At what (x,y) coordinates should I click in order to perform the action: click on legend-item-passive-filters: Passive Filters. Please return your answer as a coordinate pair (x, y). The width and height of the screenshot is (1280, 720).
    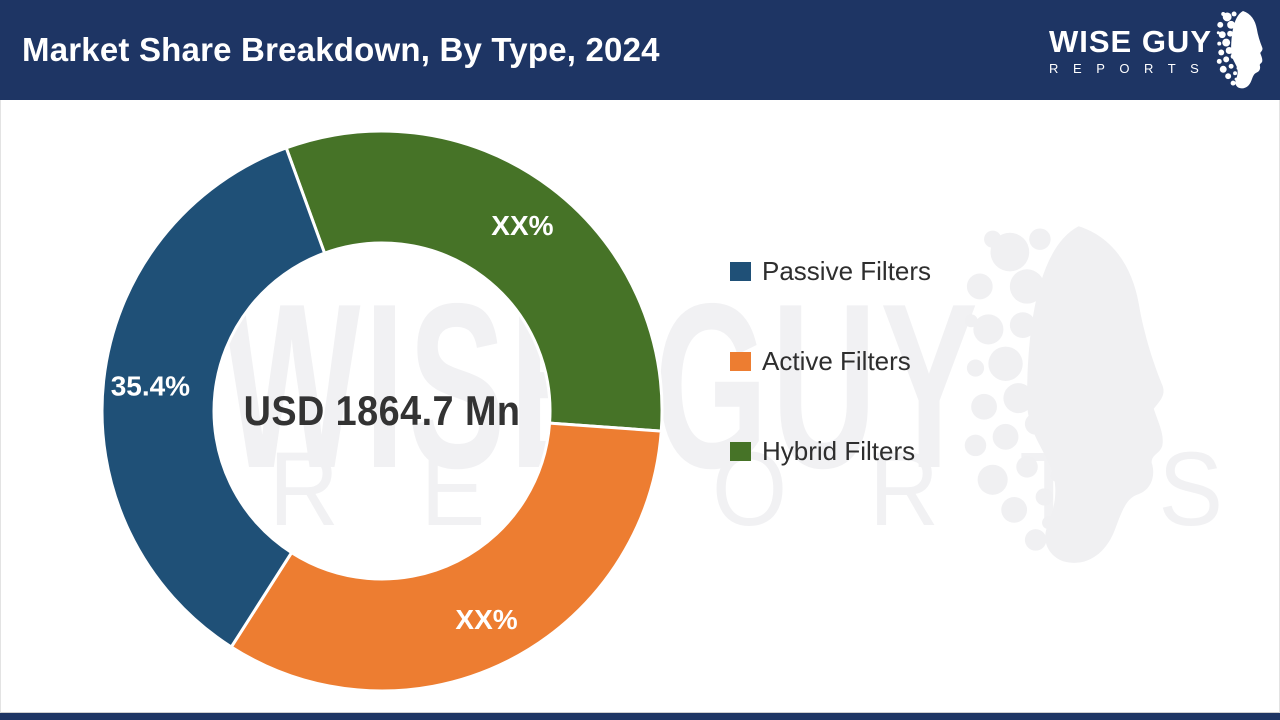
    Looking at the image, I should click on (830, 271).